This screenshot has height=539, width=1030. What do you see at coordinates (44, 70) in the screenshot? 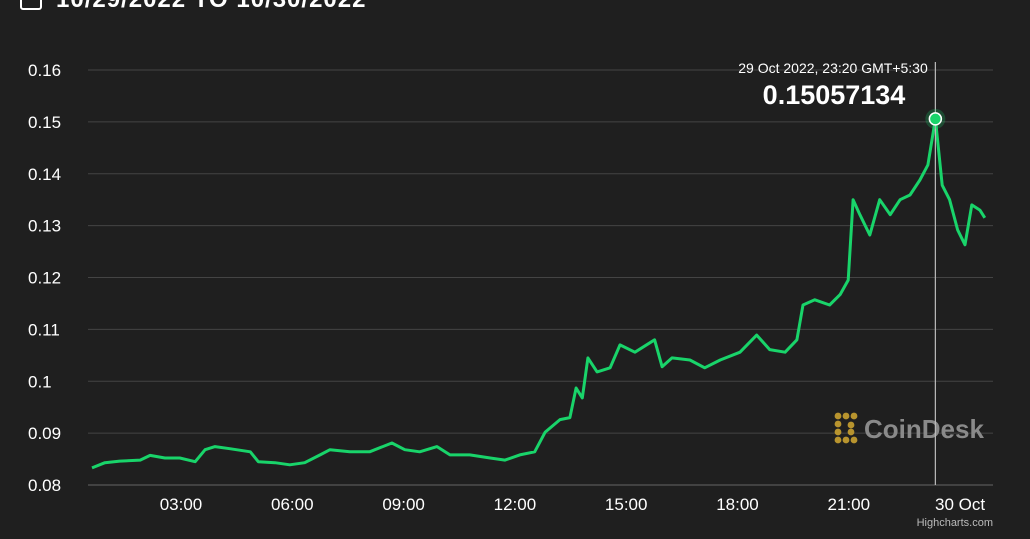
I see `y-tick-label: 0.16` at bounding box center [44, 70].